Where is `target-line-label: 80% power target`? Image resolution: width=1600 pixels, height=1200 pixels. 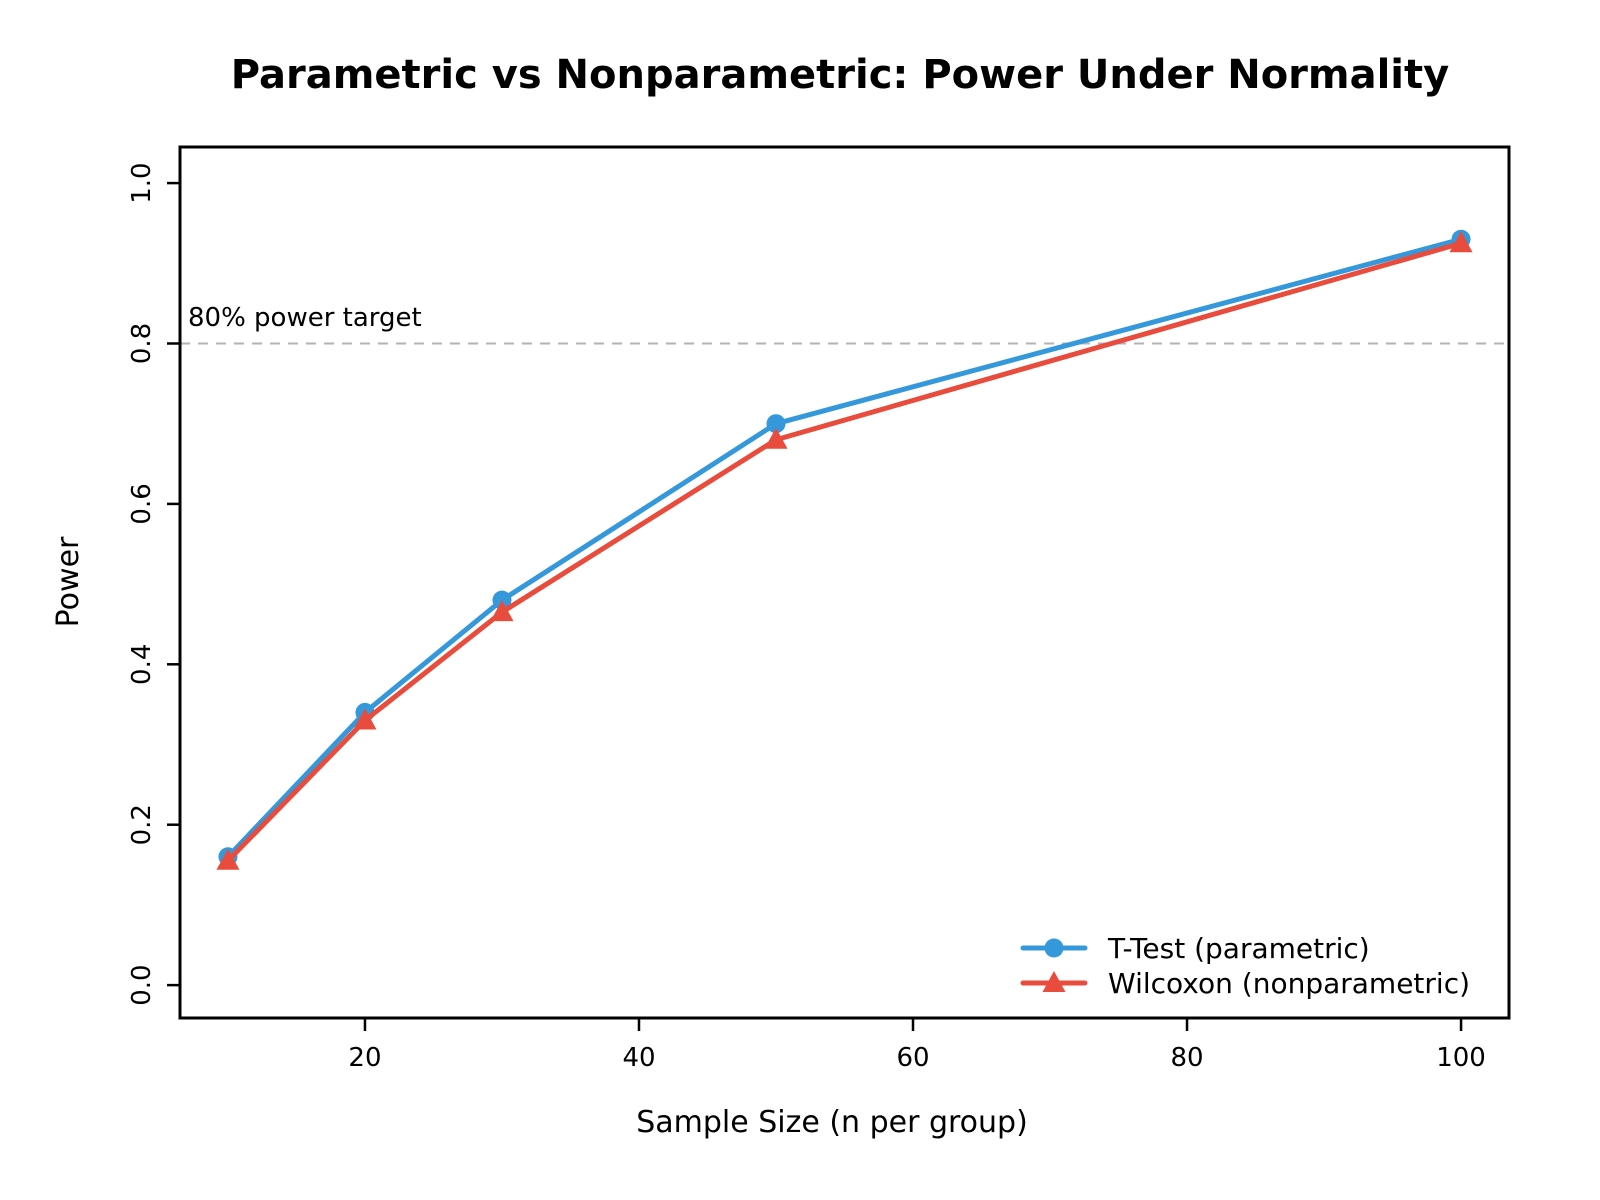
target-line-label: 80% power target is located at coordinates (305, 318).